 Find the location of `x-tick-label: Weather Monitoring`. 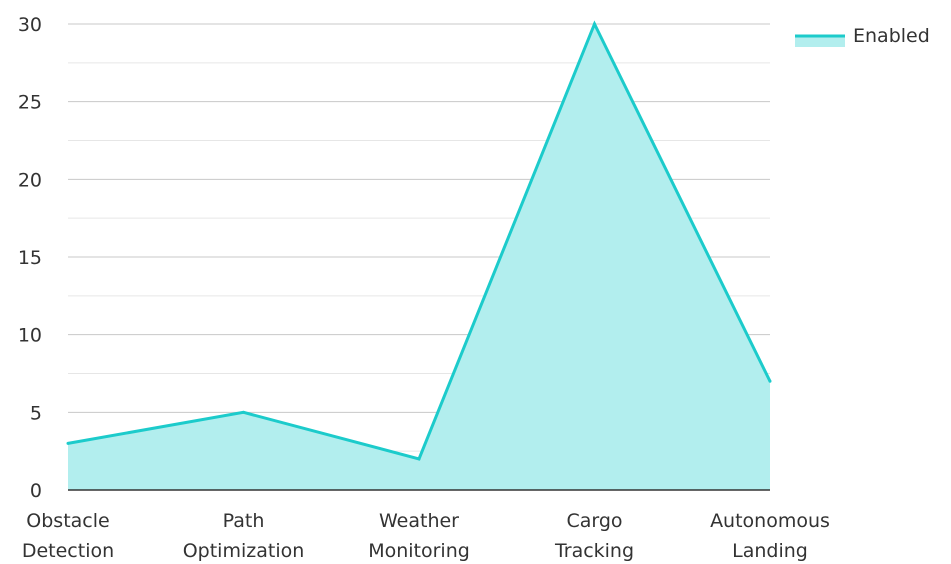

x-tick-label: Weather Monitoring is located at coordinates (419, 536).